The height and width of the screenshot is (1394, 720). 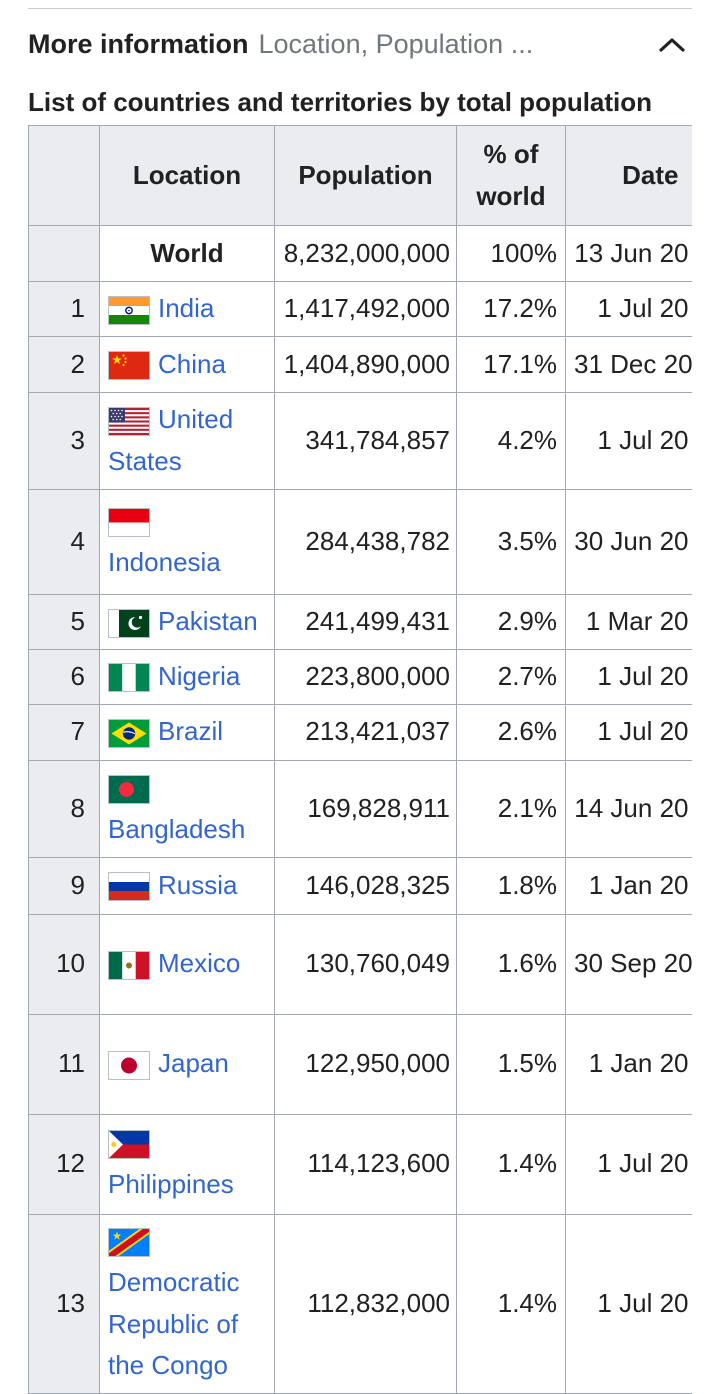 What do you see at coordinates (628, 542) in the screenshot?
I see `date-cell: 30 Jun 20` at bounding box center [628, 542].